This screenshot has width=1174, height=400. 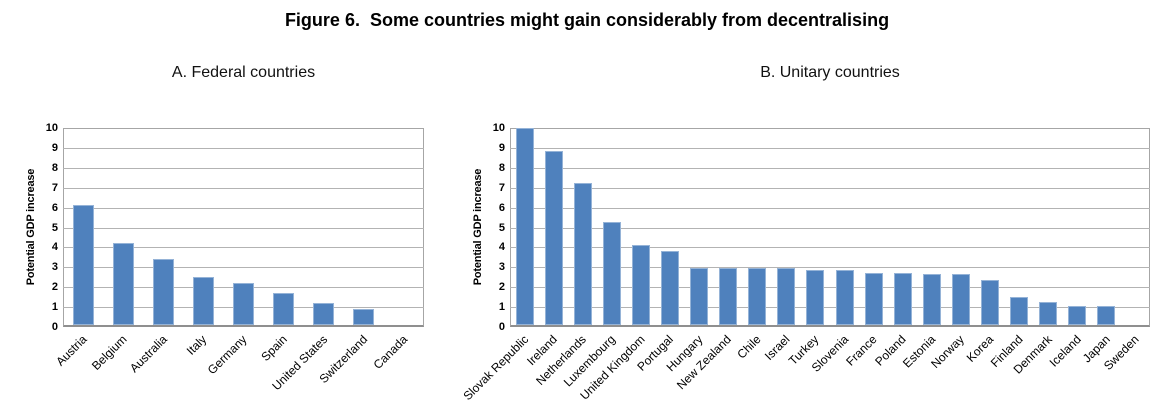 What do you see at coordinates (815, 297) in the screenshot?
I see `bar-turkey` at bounding box center [815, 297].